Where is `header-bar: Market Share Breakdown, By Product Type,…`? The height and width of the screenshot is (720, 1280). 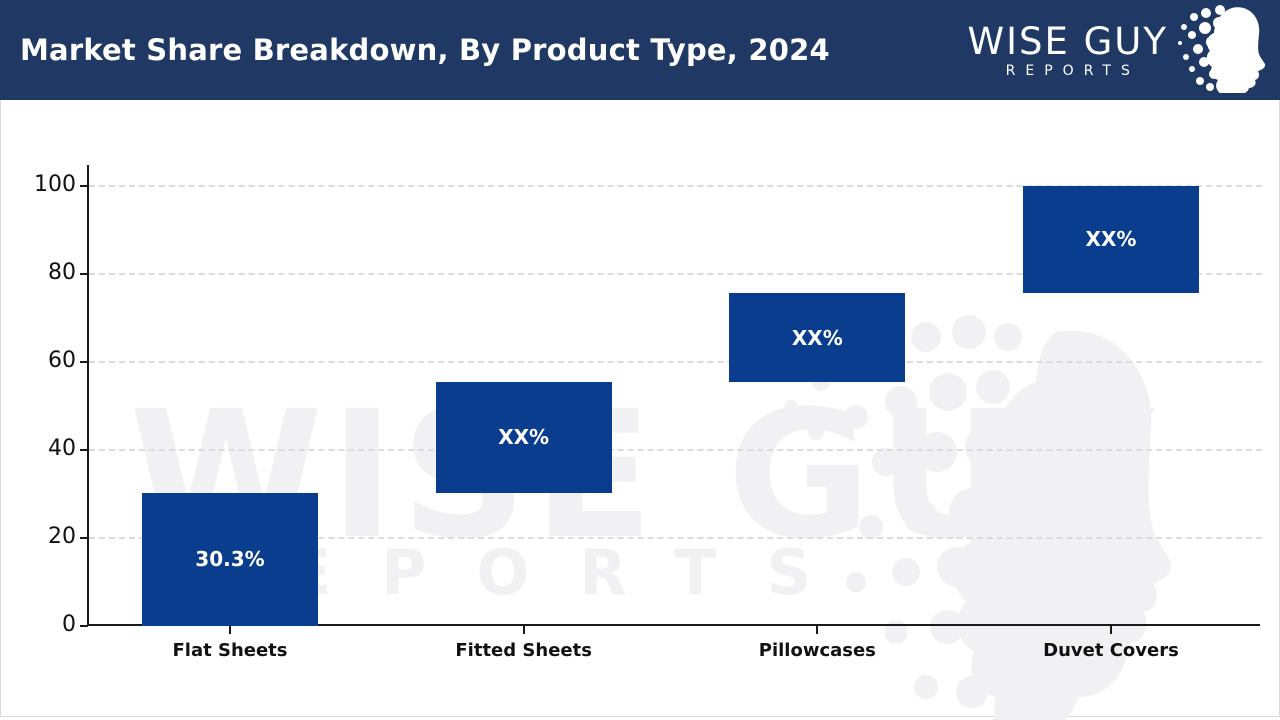 header-bar: Market Share Breakdown, By Product Type,… is located at coordinates (640, 50).